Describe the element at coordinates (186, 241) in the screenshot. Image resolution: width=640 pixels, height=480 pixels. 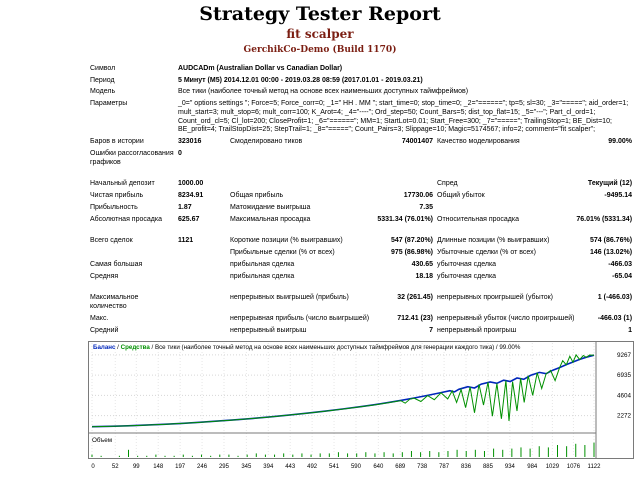
I see `stat-value: 1121` at that location.